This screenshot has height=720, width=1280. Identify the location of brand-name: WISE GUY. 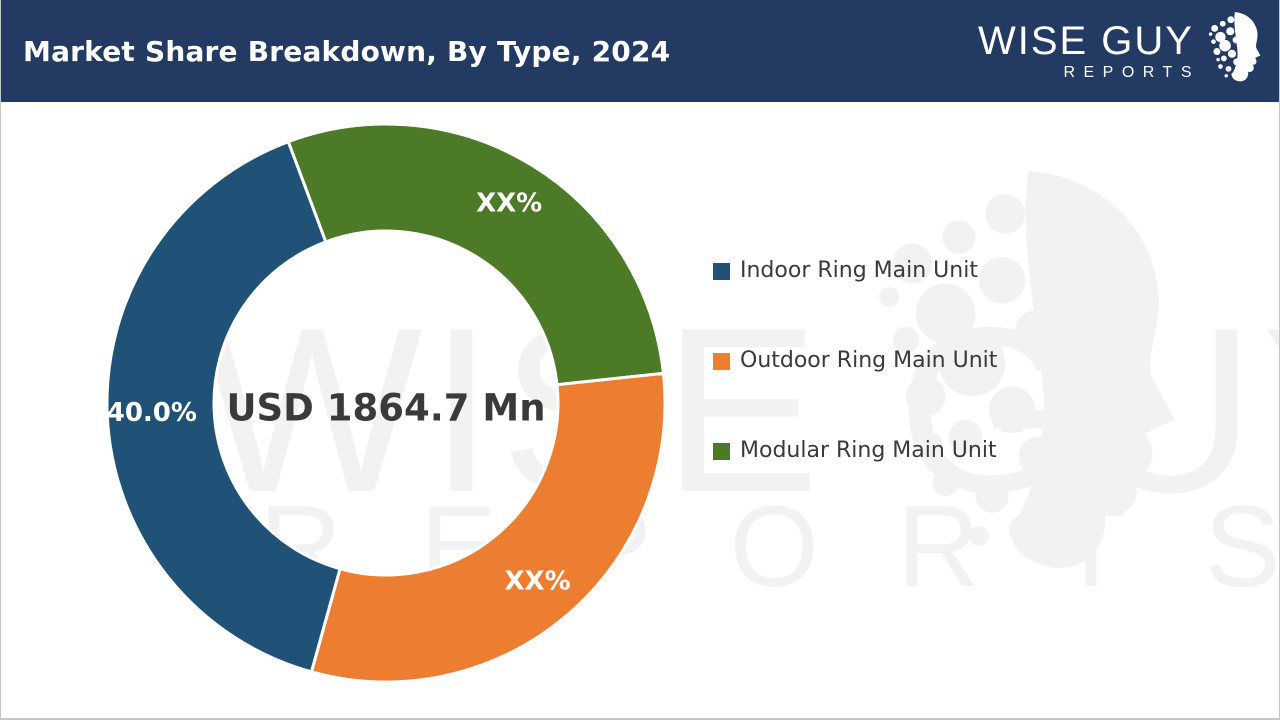
(1085, 41).